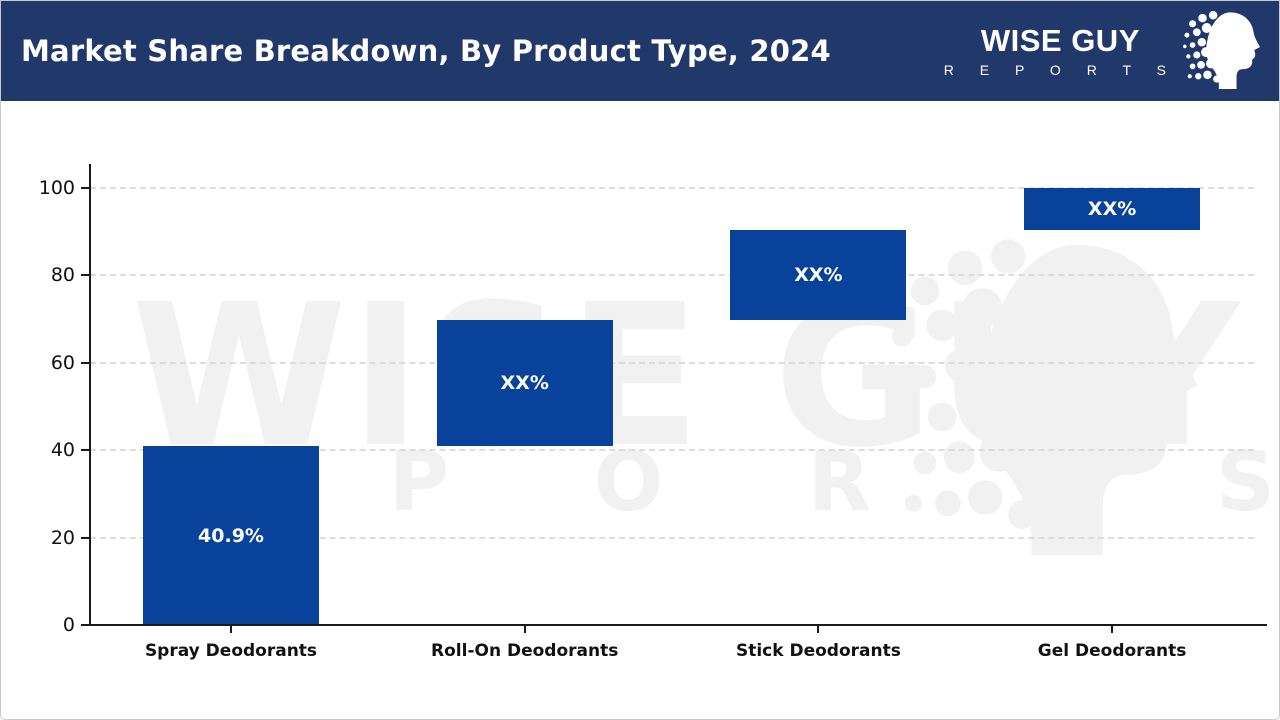  I want to click on x-axis-category-label: Stick Deodorants, so click(818, 651).